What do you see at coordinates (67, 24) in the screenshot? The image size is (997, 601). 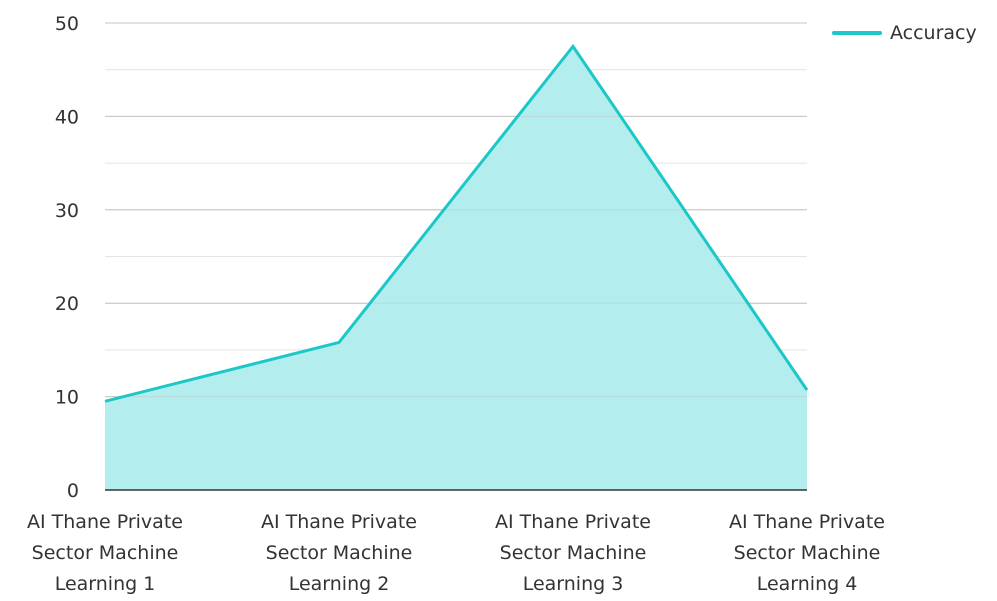 I see `y-tick-label: 50` at bounding box center [67, 24].